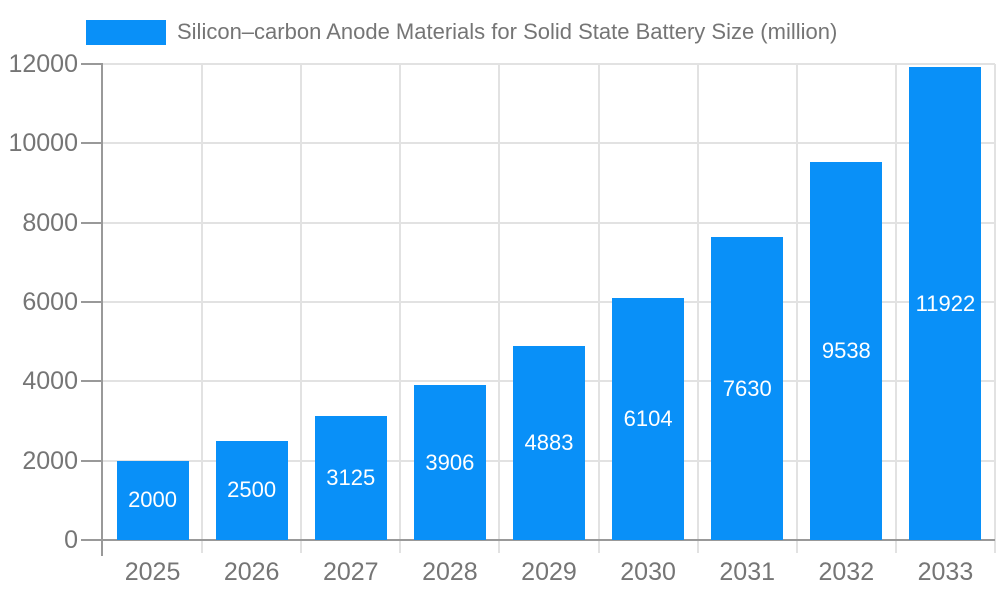 The width and height of the screenshot is (1000, 600). I want to click on bar: 9538, so click(846, 350).